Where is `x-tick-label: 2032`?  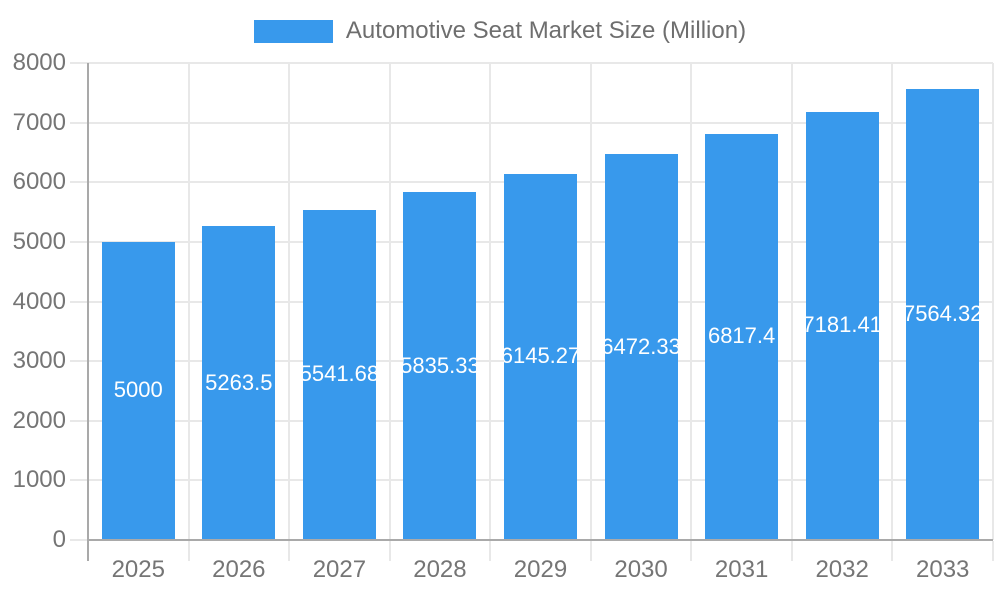
x-tick-label: 2032 is located at coordinates (842, 569).